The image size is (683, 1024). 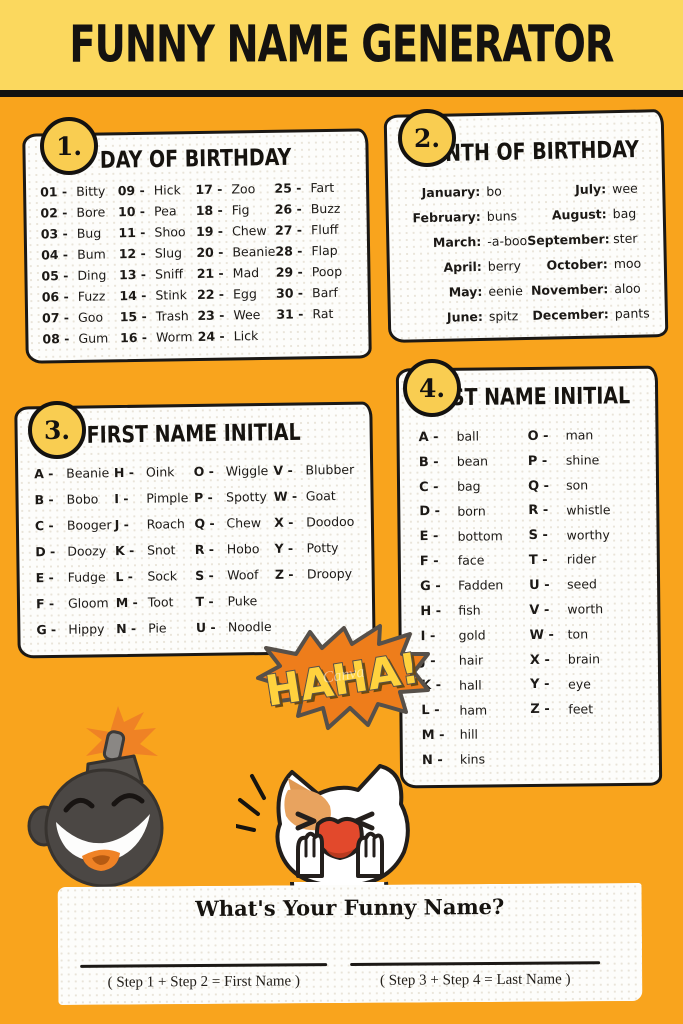 What do you see at coordinates (89, 524) in the screenshot?
I see `entry-value: Booger` at bounding box center [89, 524].